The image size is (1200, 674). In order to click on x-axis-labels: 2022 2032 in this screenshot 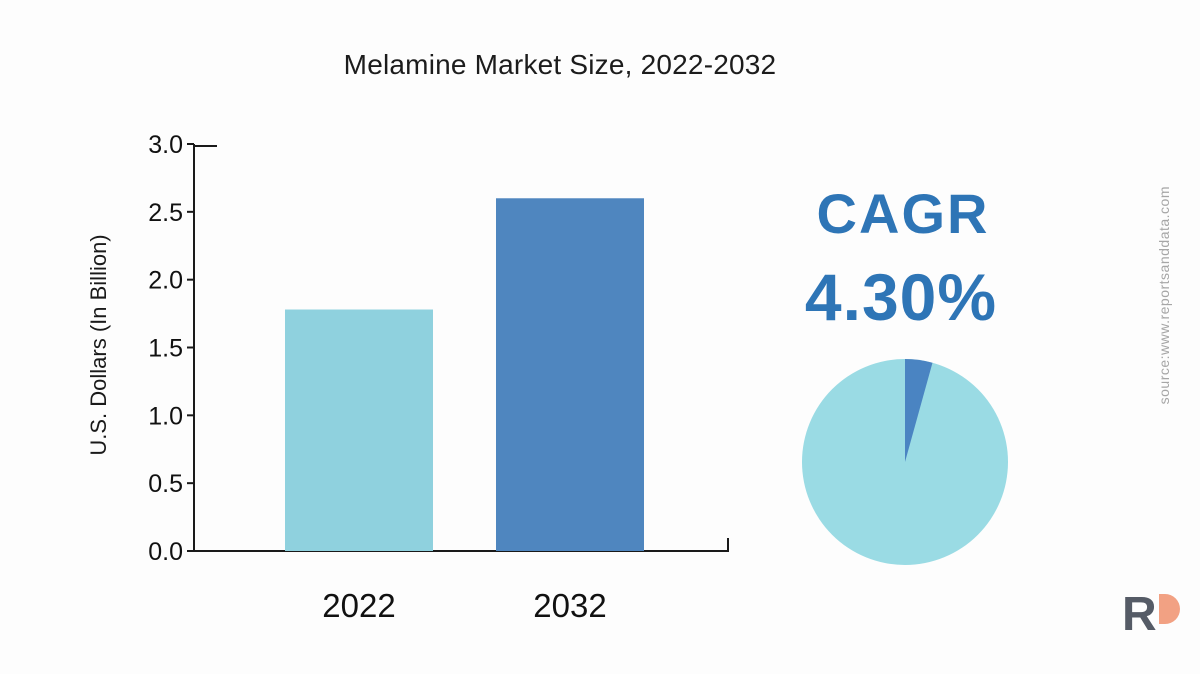, I will do `click(464, 605)`.